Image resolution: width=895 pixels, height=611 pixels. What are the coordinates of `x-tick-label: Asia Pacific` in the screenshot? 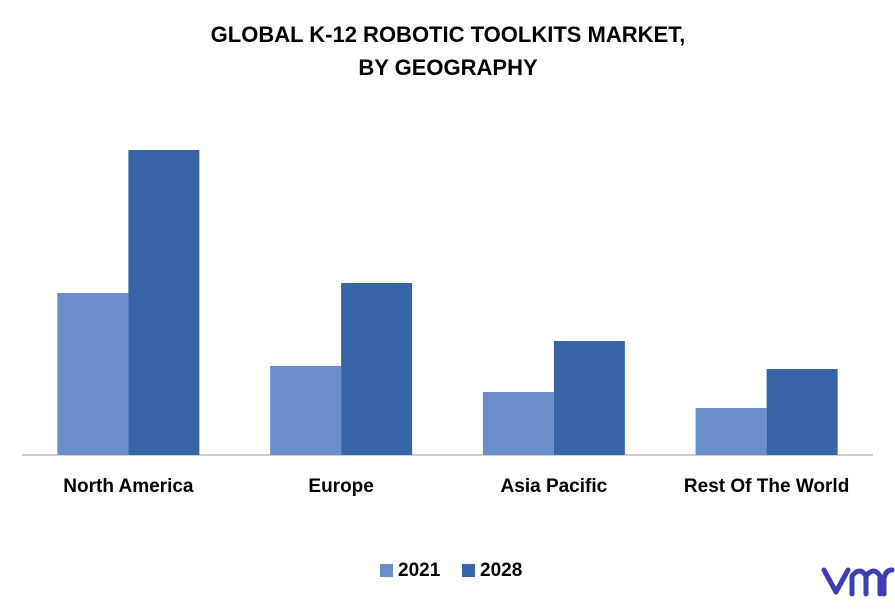 It's located at (554, 486).